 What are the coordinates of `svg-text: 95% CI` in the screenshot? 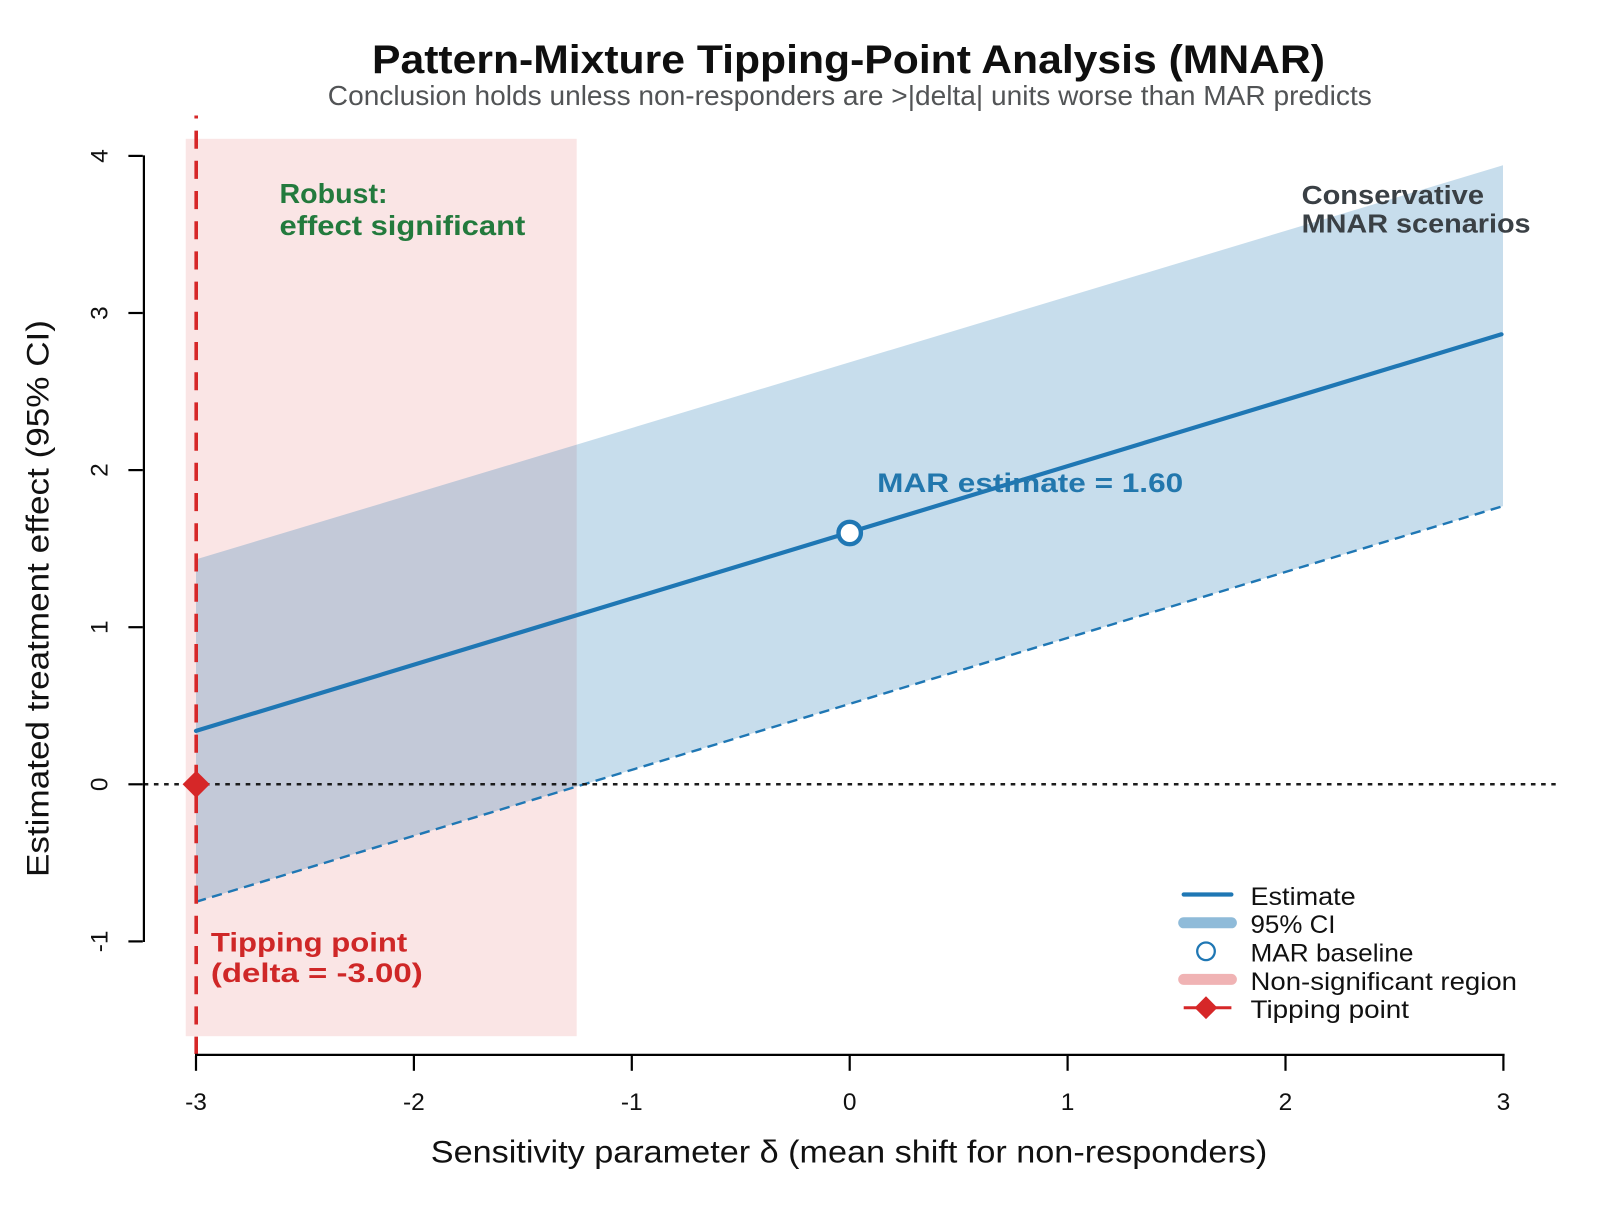 It's located at (1293, 925).